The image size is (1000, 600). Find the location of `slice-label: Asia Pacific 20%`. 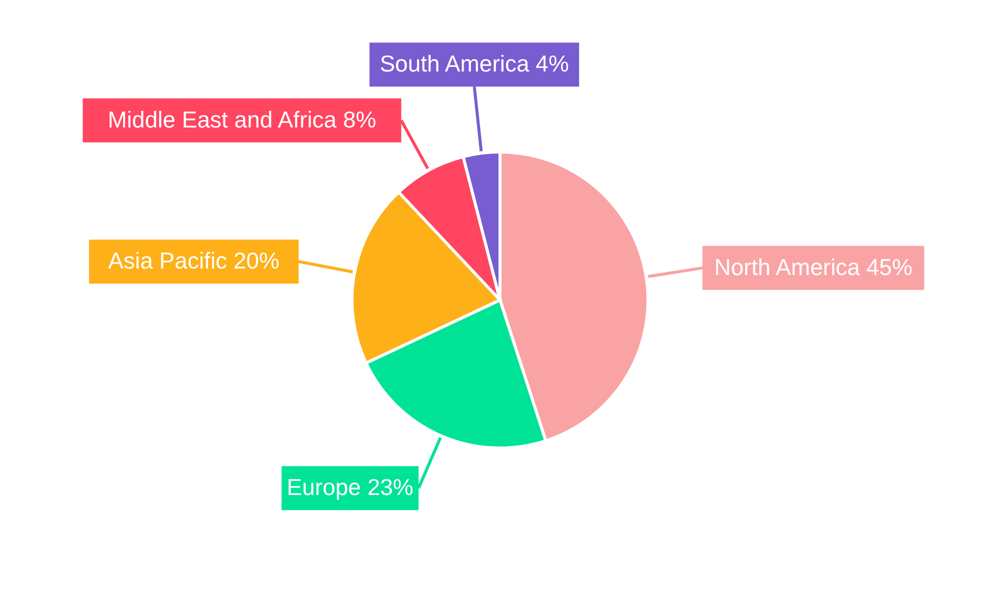

slice-label: Asia Pacific 20% is located at coordinates (194, 261).